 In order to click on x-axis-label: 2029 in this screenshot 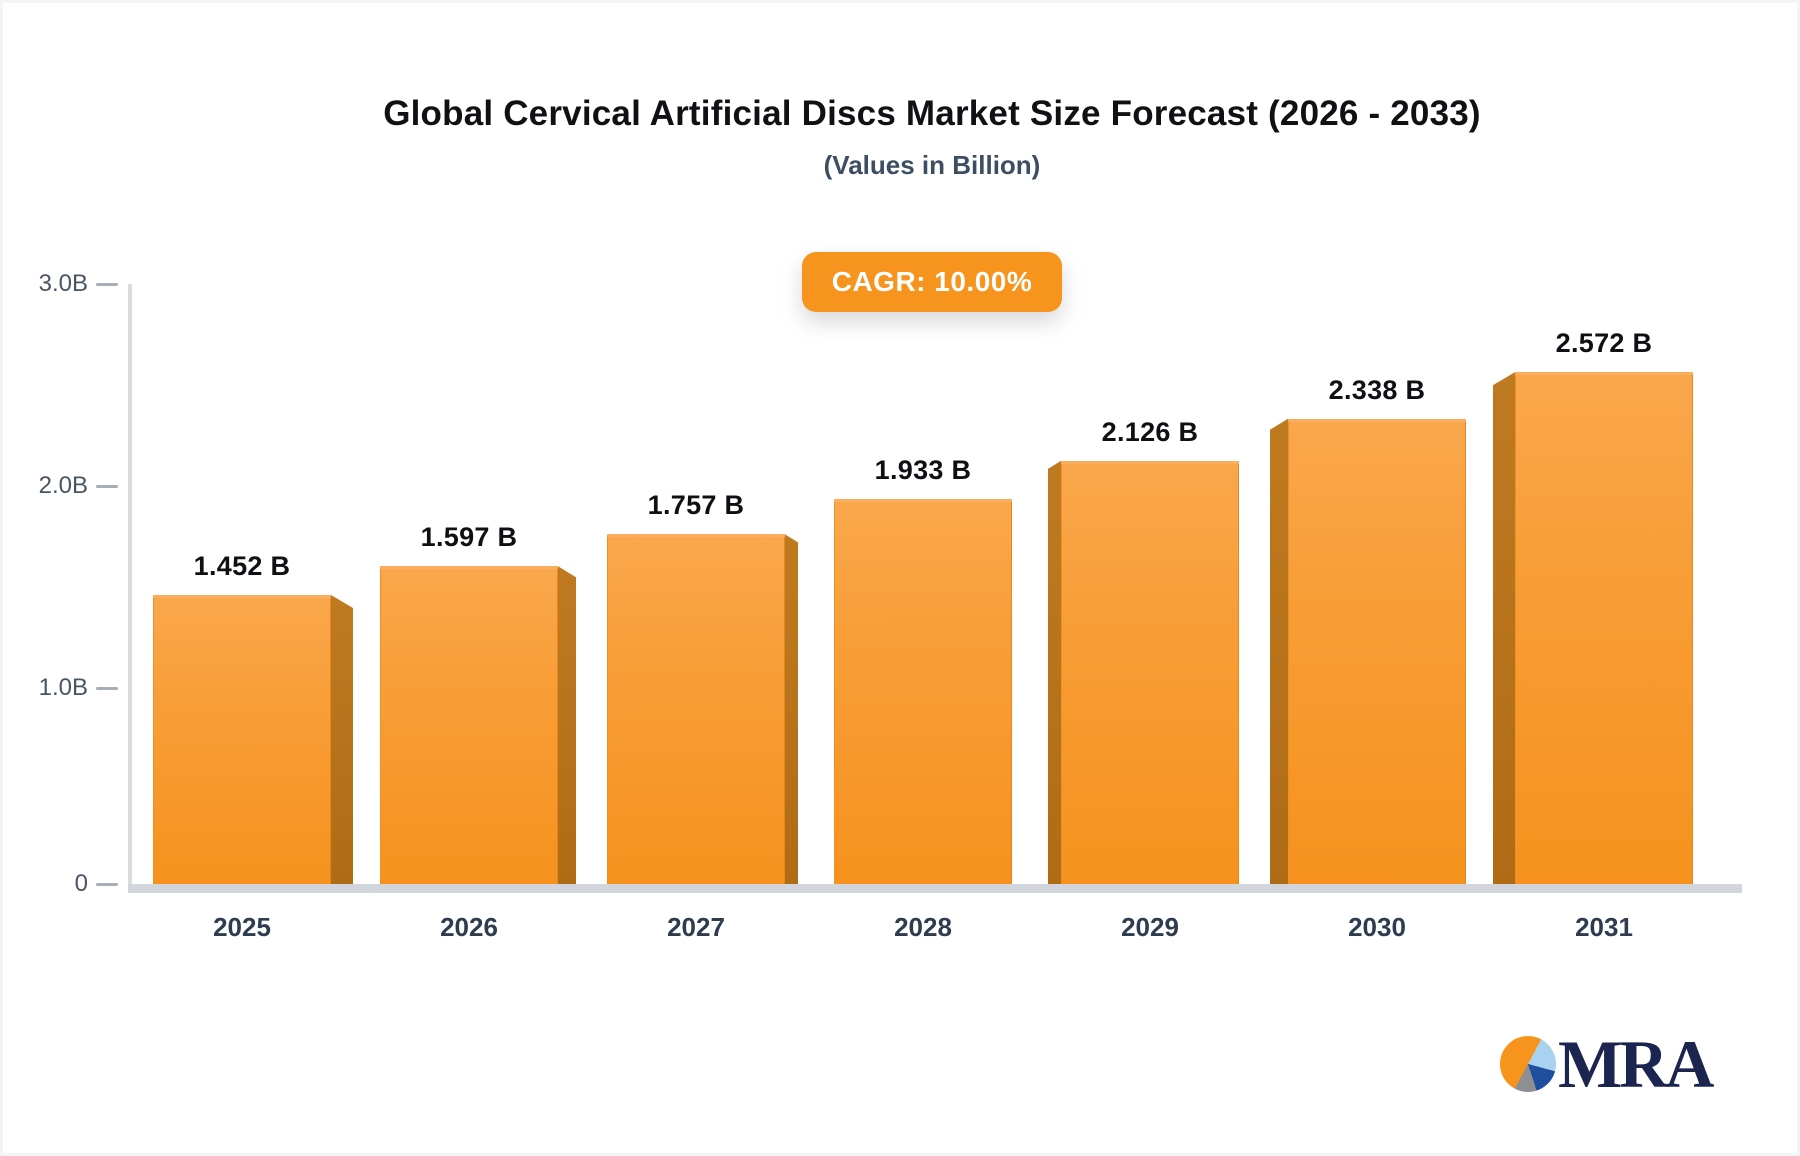, I will do `click(1150, 927)`.